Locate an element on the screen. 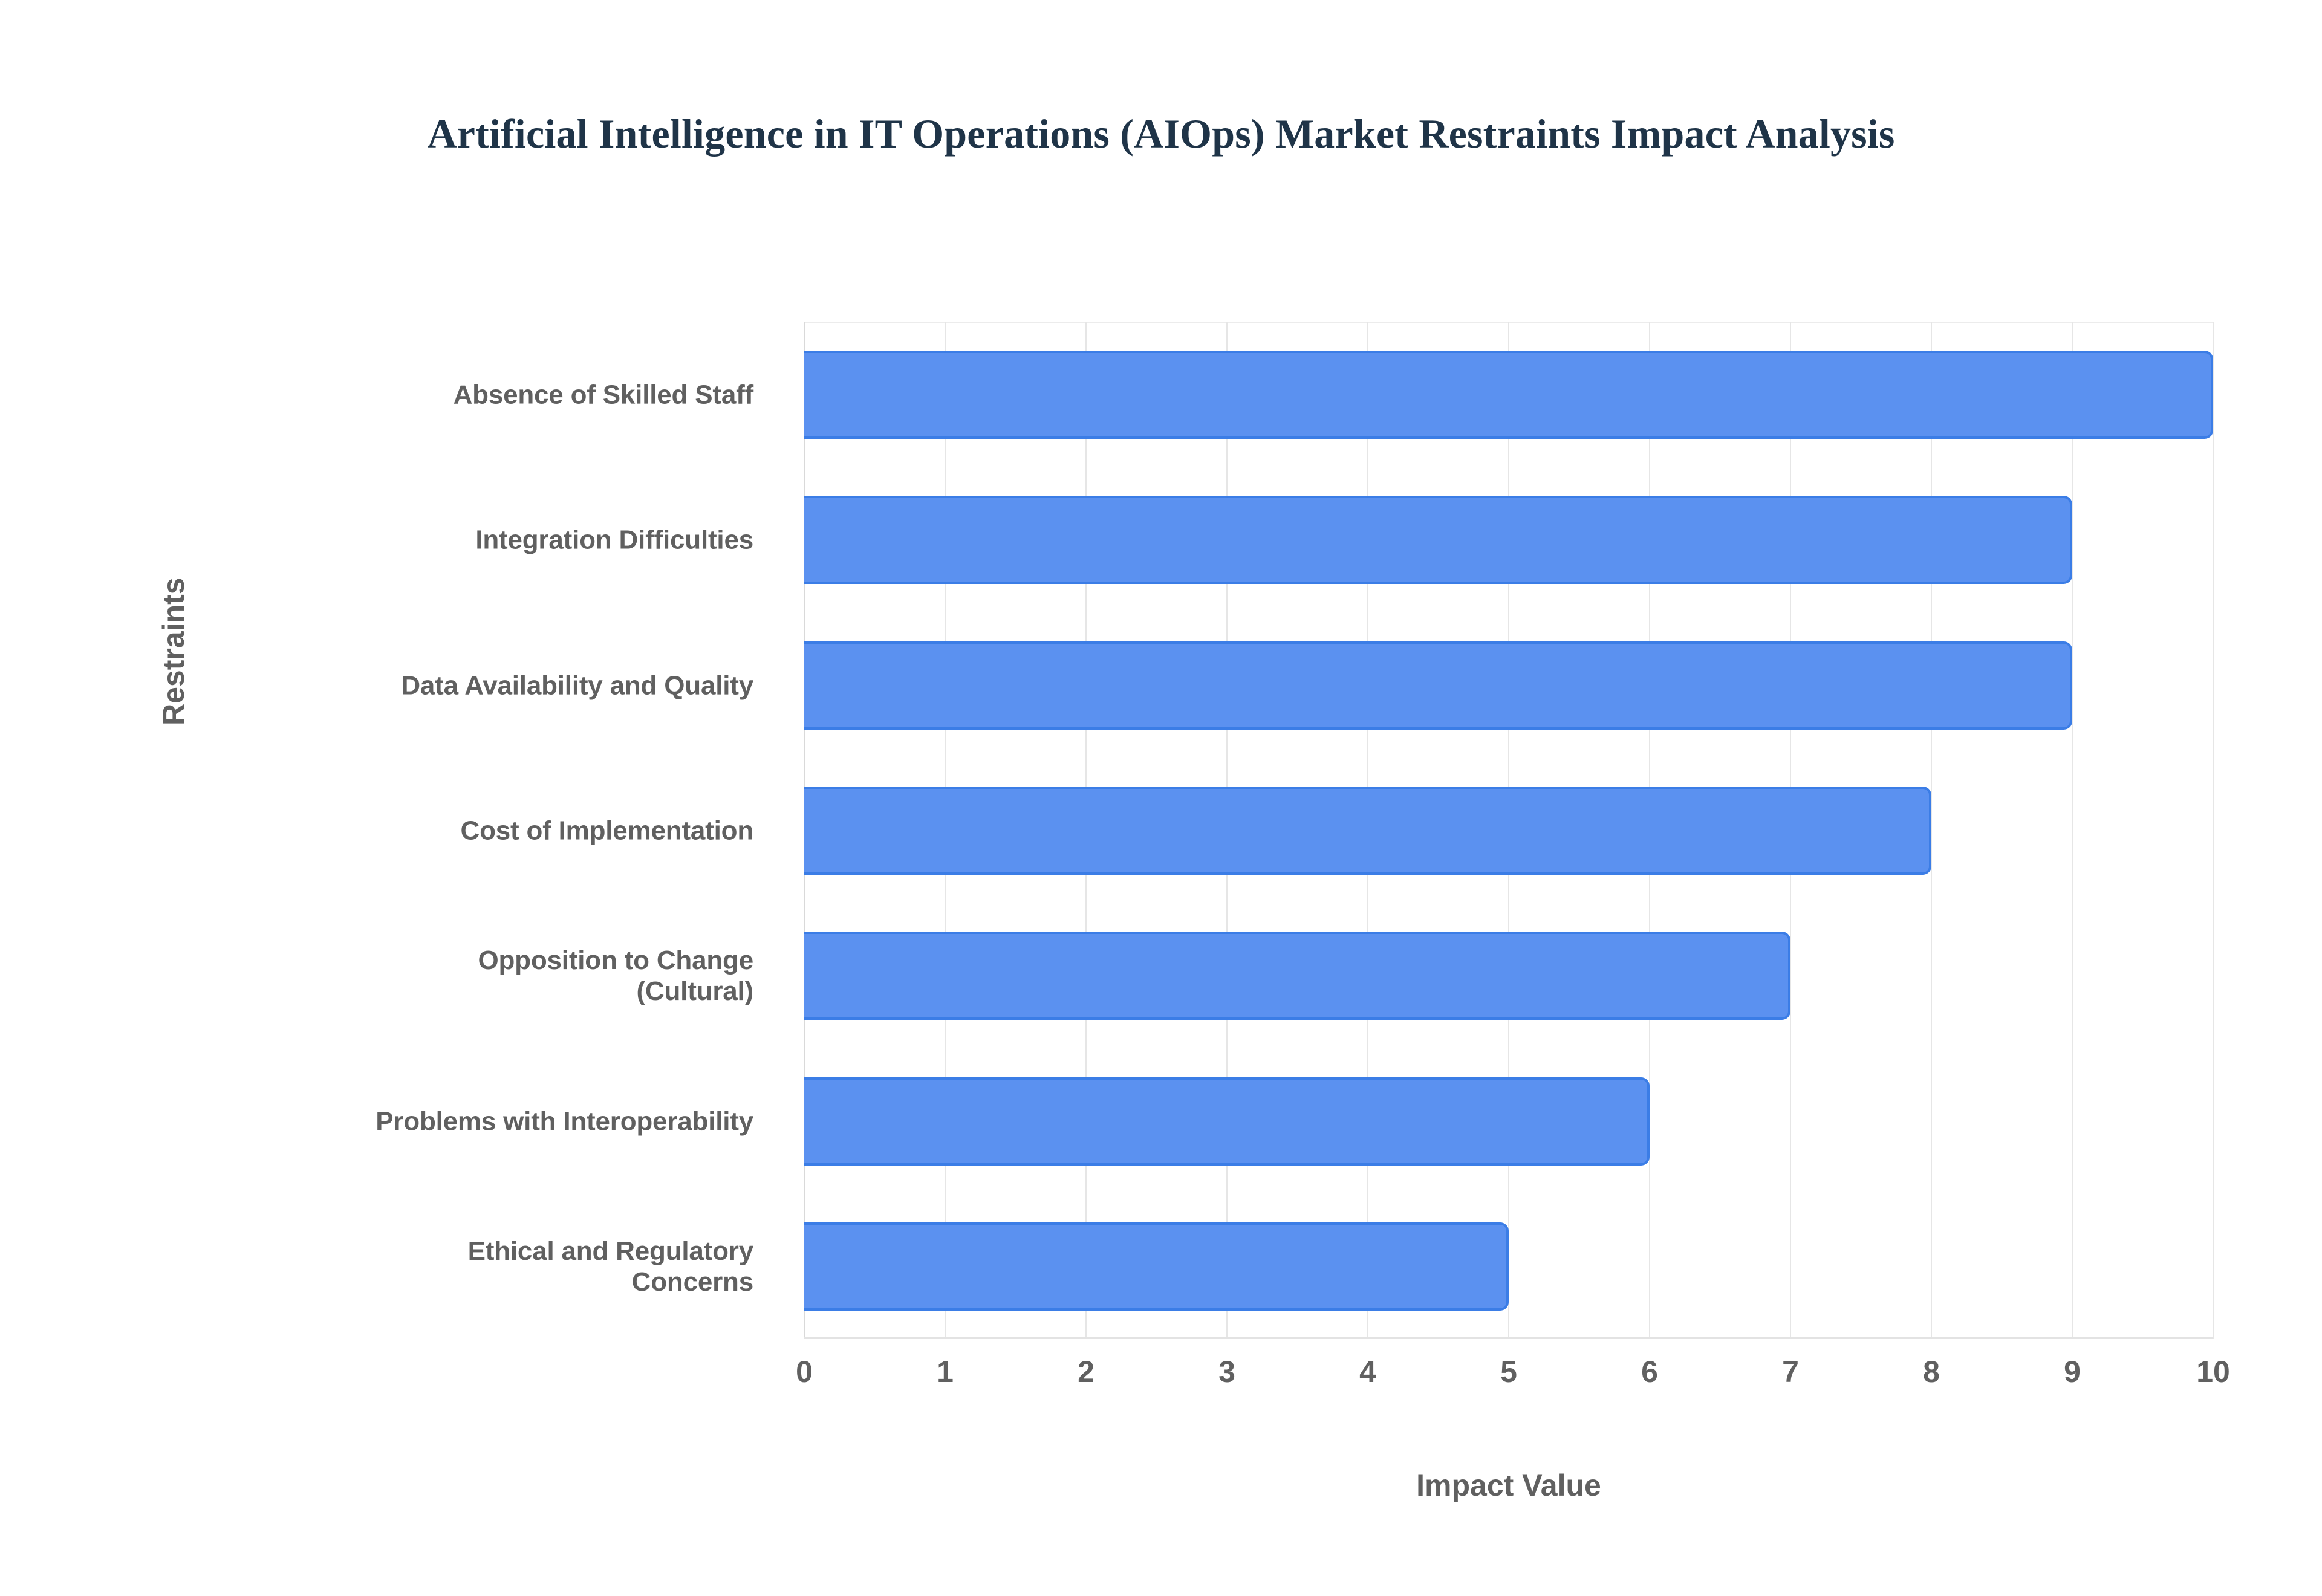  x-axis-tick-label: 4 is located at coordinates (1367, 1372).